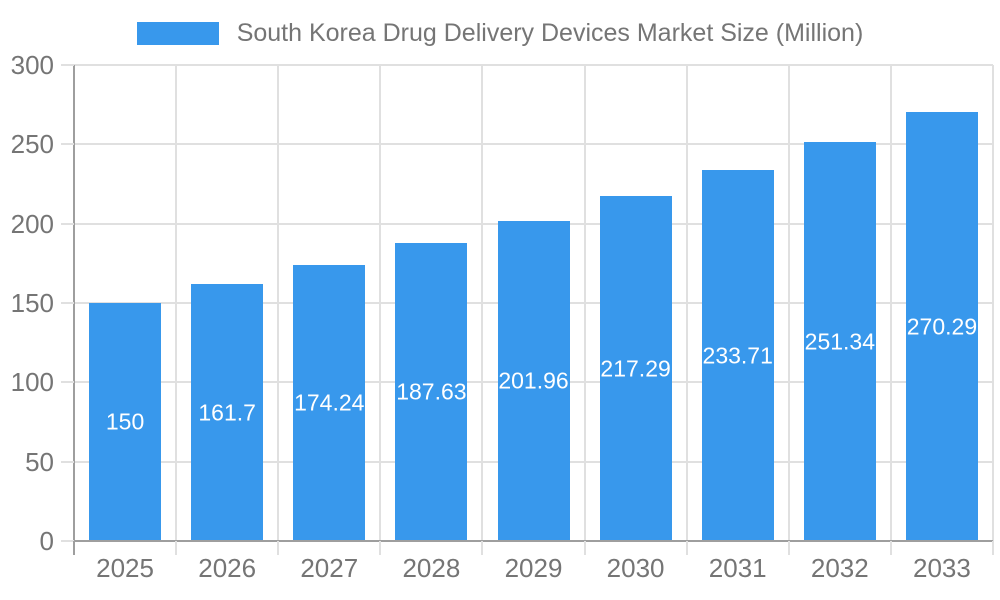 Image resolution: width=1000 pixels, height=600 pixels. What do you see at coordinates (32, 144) in the screenshot?
I see `y-tick-label-250: 250` at bounding box center [32, 144].